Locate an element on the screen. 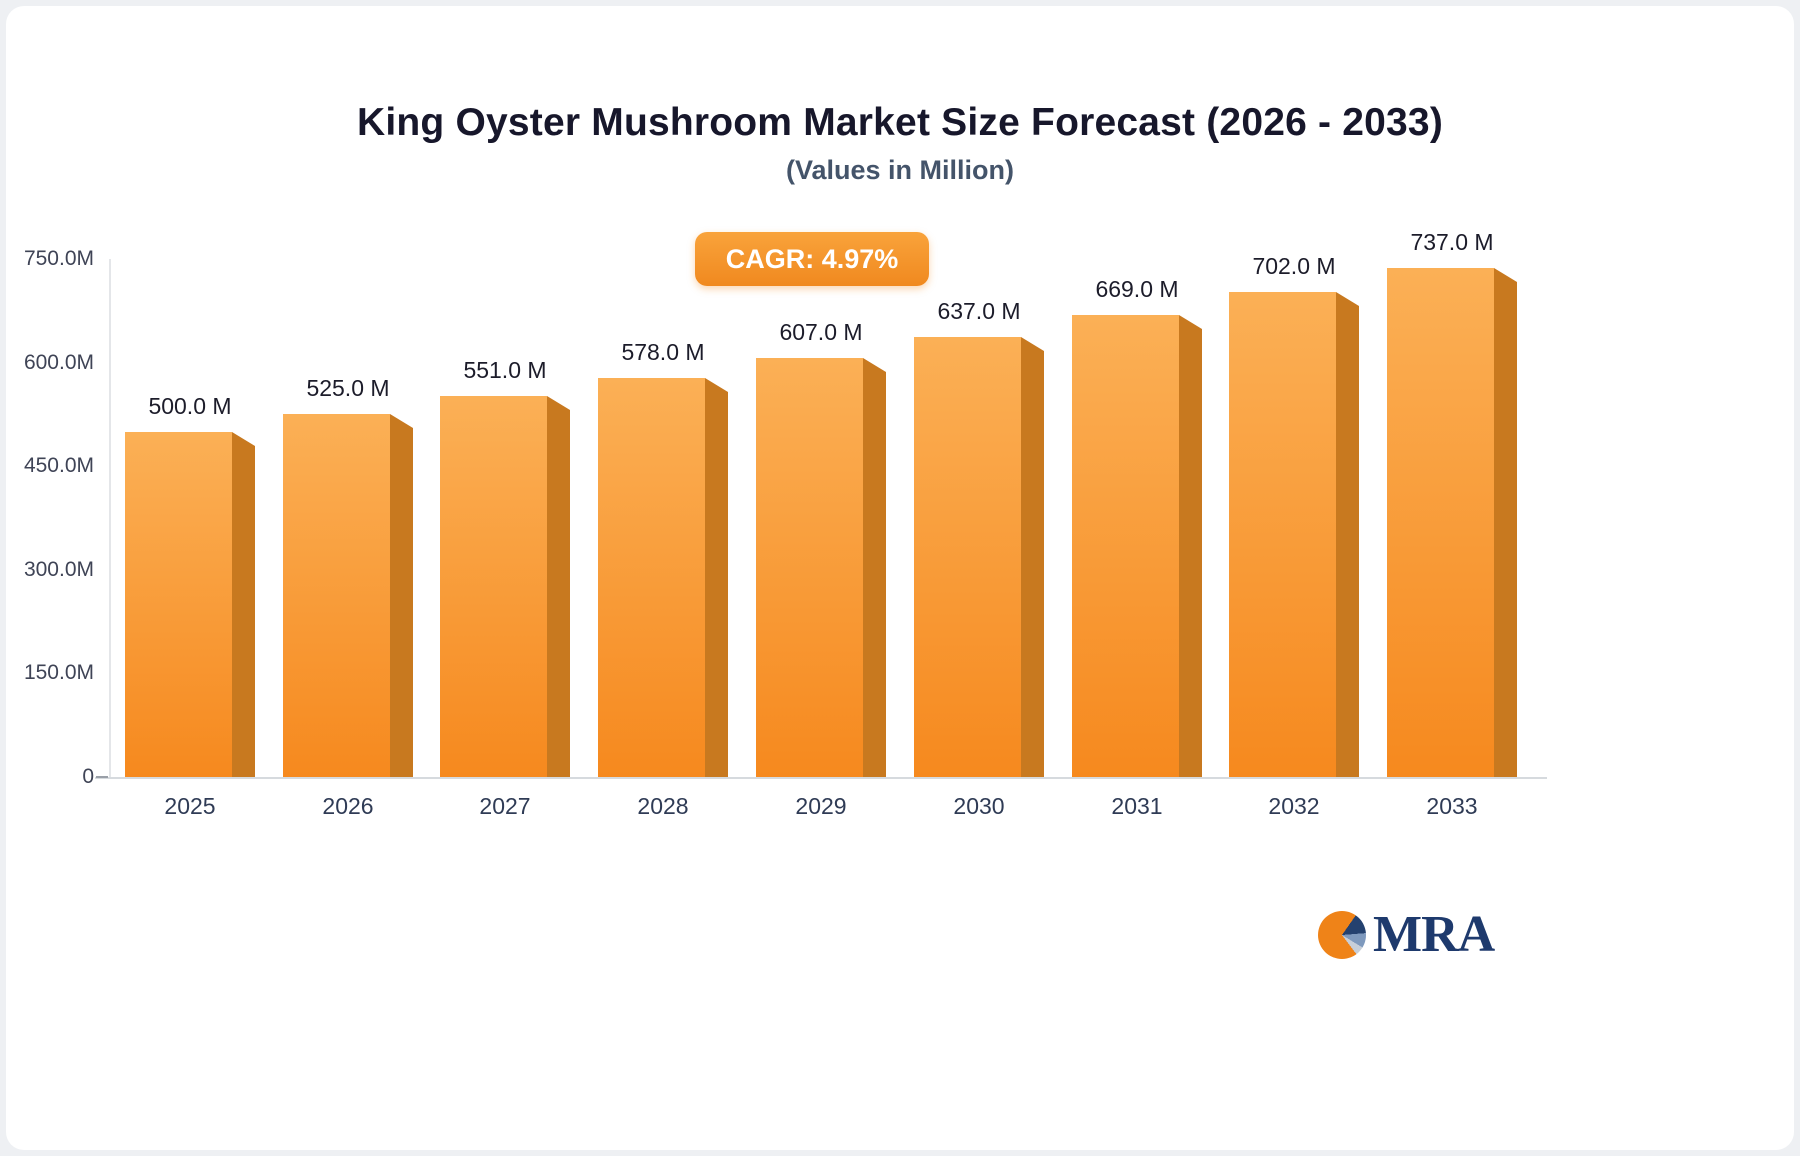 This screenshot has height=1156, width=1800. x-axis-tick-label: 2025 is located at coordinates (190, 806).